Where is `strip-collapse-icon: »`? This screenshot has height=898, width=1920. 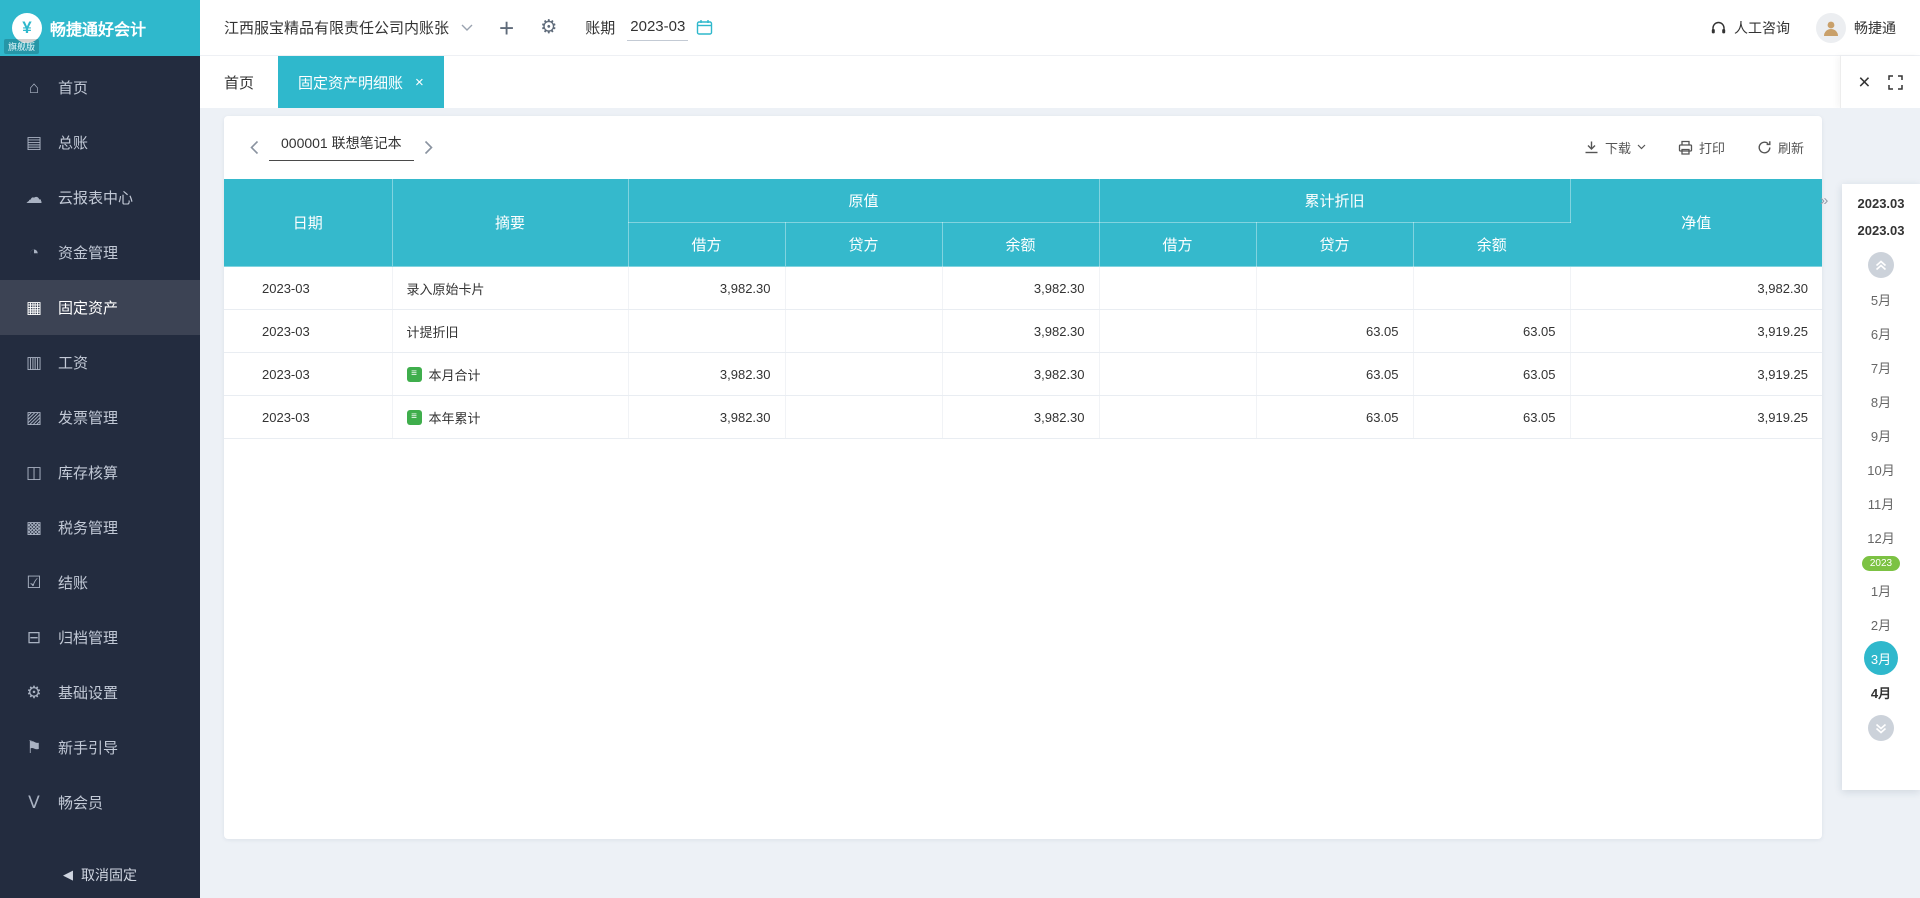
strip-collapse-icon: » is located at coordinates (1824, 200).